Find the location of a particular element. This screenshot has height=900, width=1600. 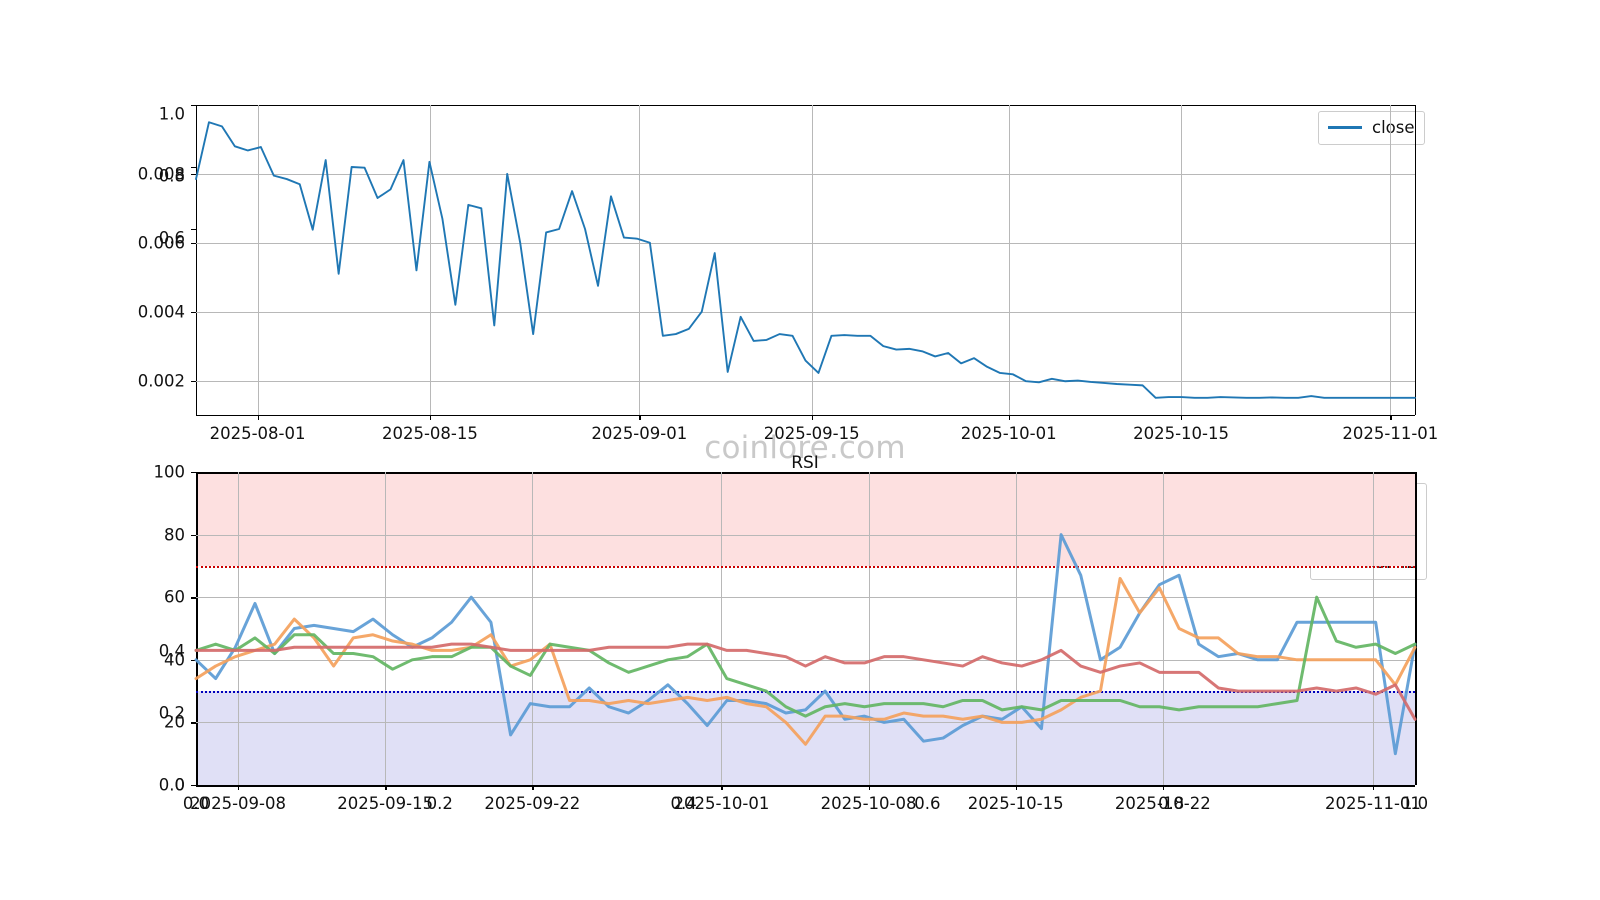

price-xtick-label: 2025-09-01 is located at coordinates (639, 433).